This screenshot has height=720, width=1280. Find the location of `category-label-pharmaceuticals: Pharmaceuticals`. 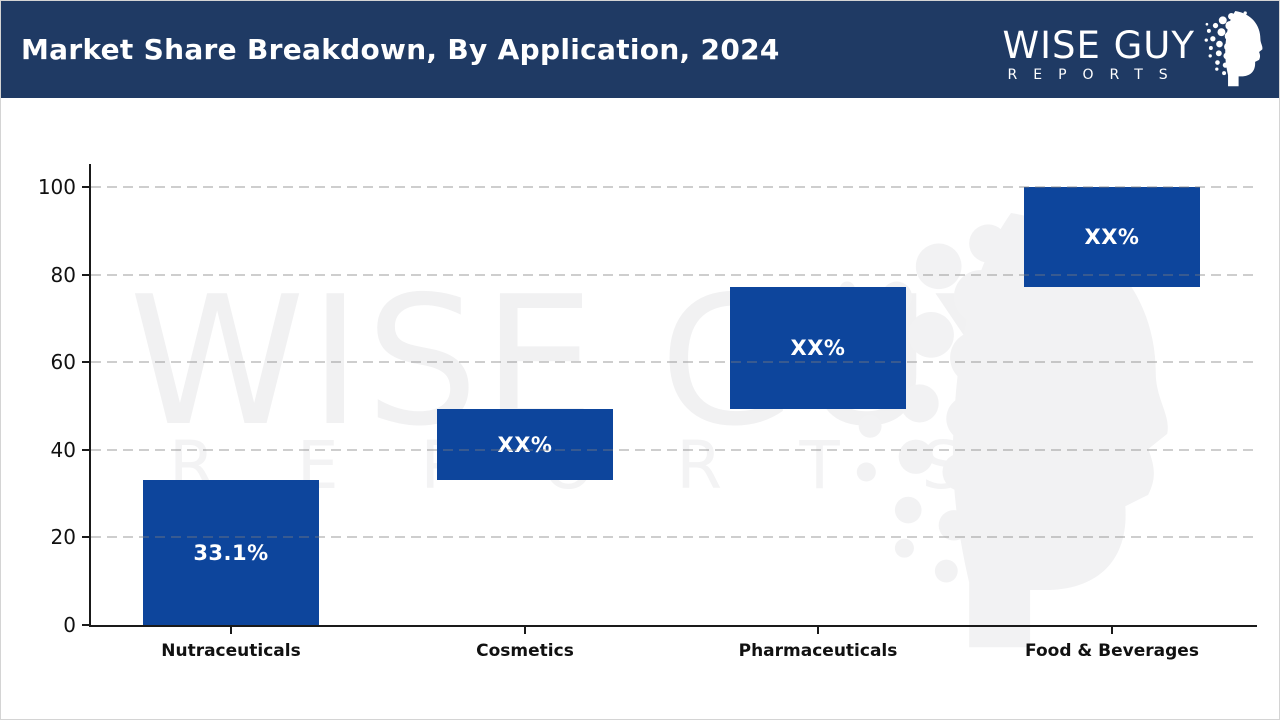

category-label-pharmaceuticals: Pharmaceuticals is located at coordinates (818, 651).